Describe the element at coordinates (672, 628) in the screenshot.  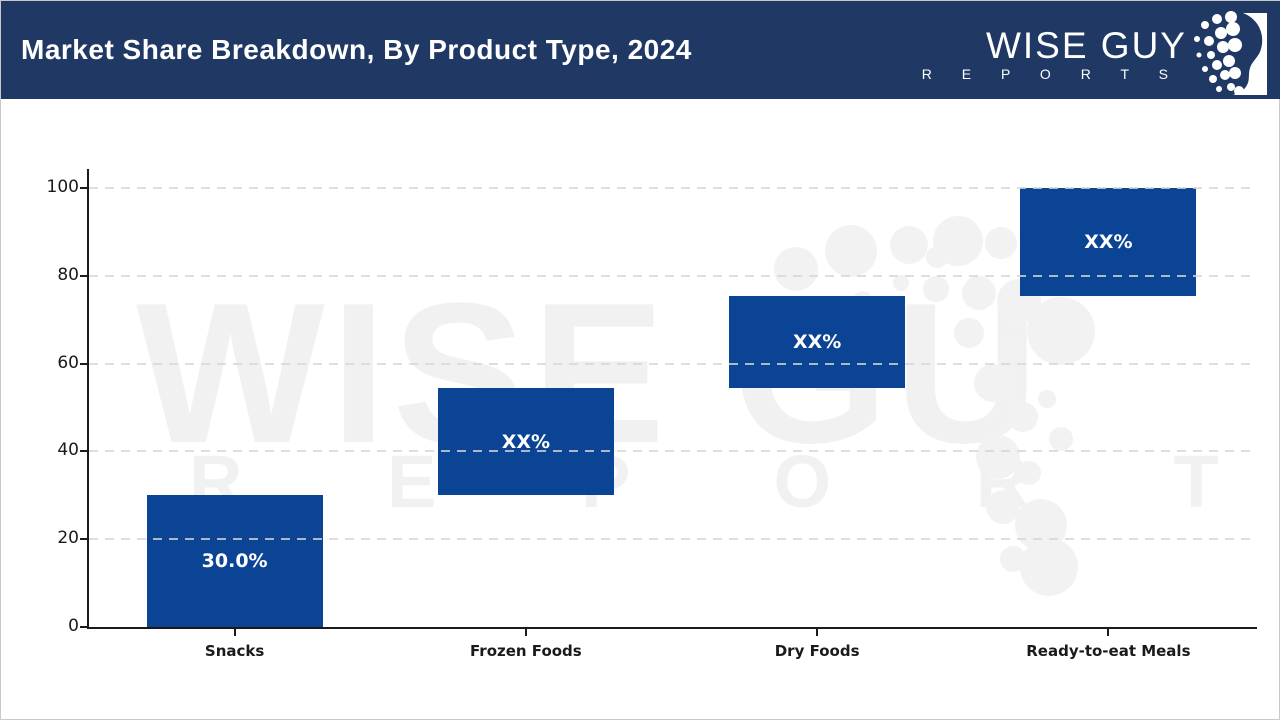
I see `x-axis-line` at that location.